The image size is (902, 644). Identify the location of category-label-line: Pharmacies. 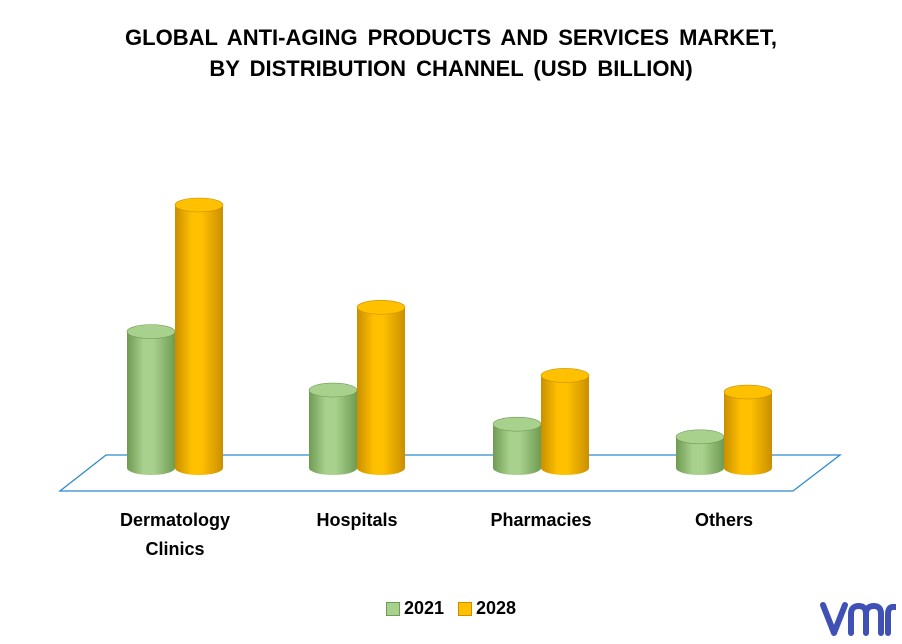
(541, 520).